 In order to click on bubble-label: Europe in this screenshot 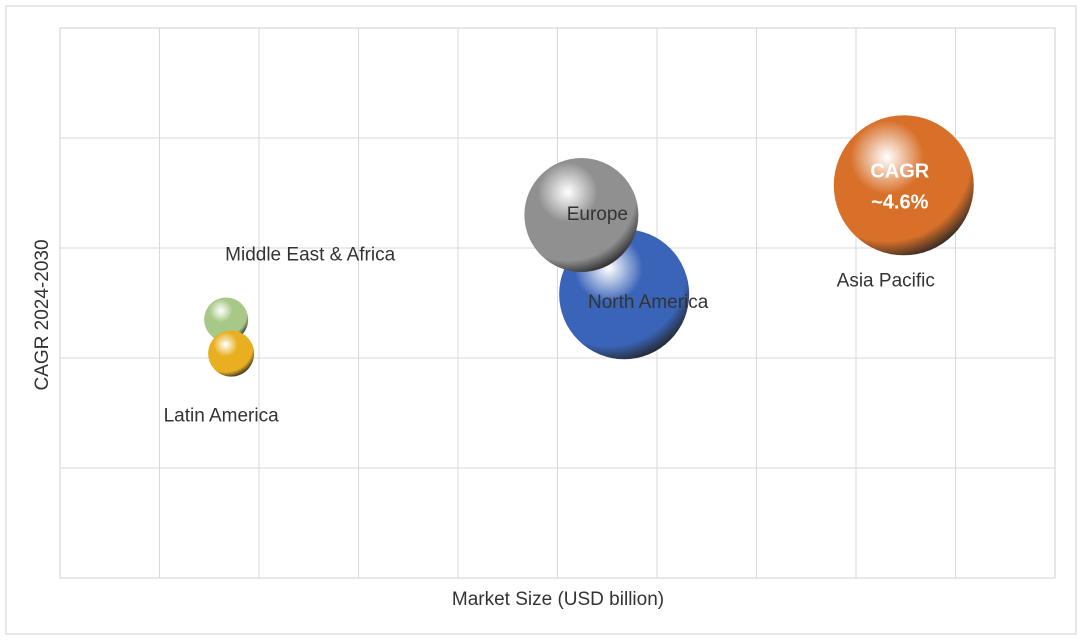, I will do `click(597, 214)`.